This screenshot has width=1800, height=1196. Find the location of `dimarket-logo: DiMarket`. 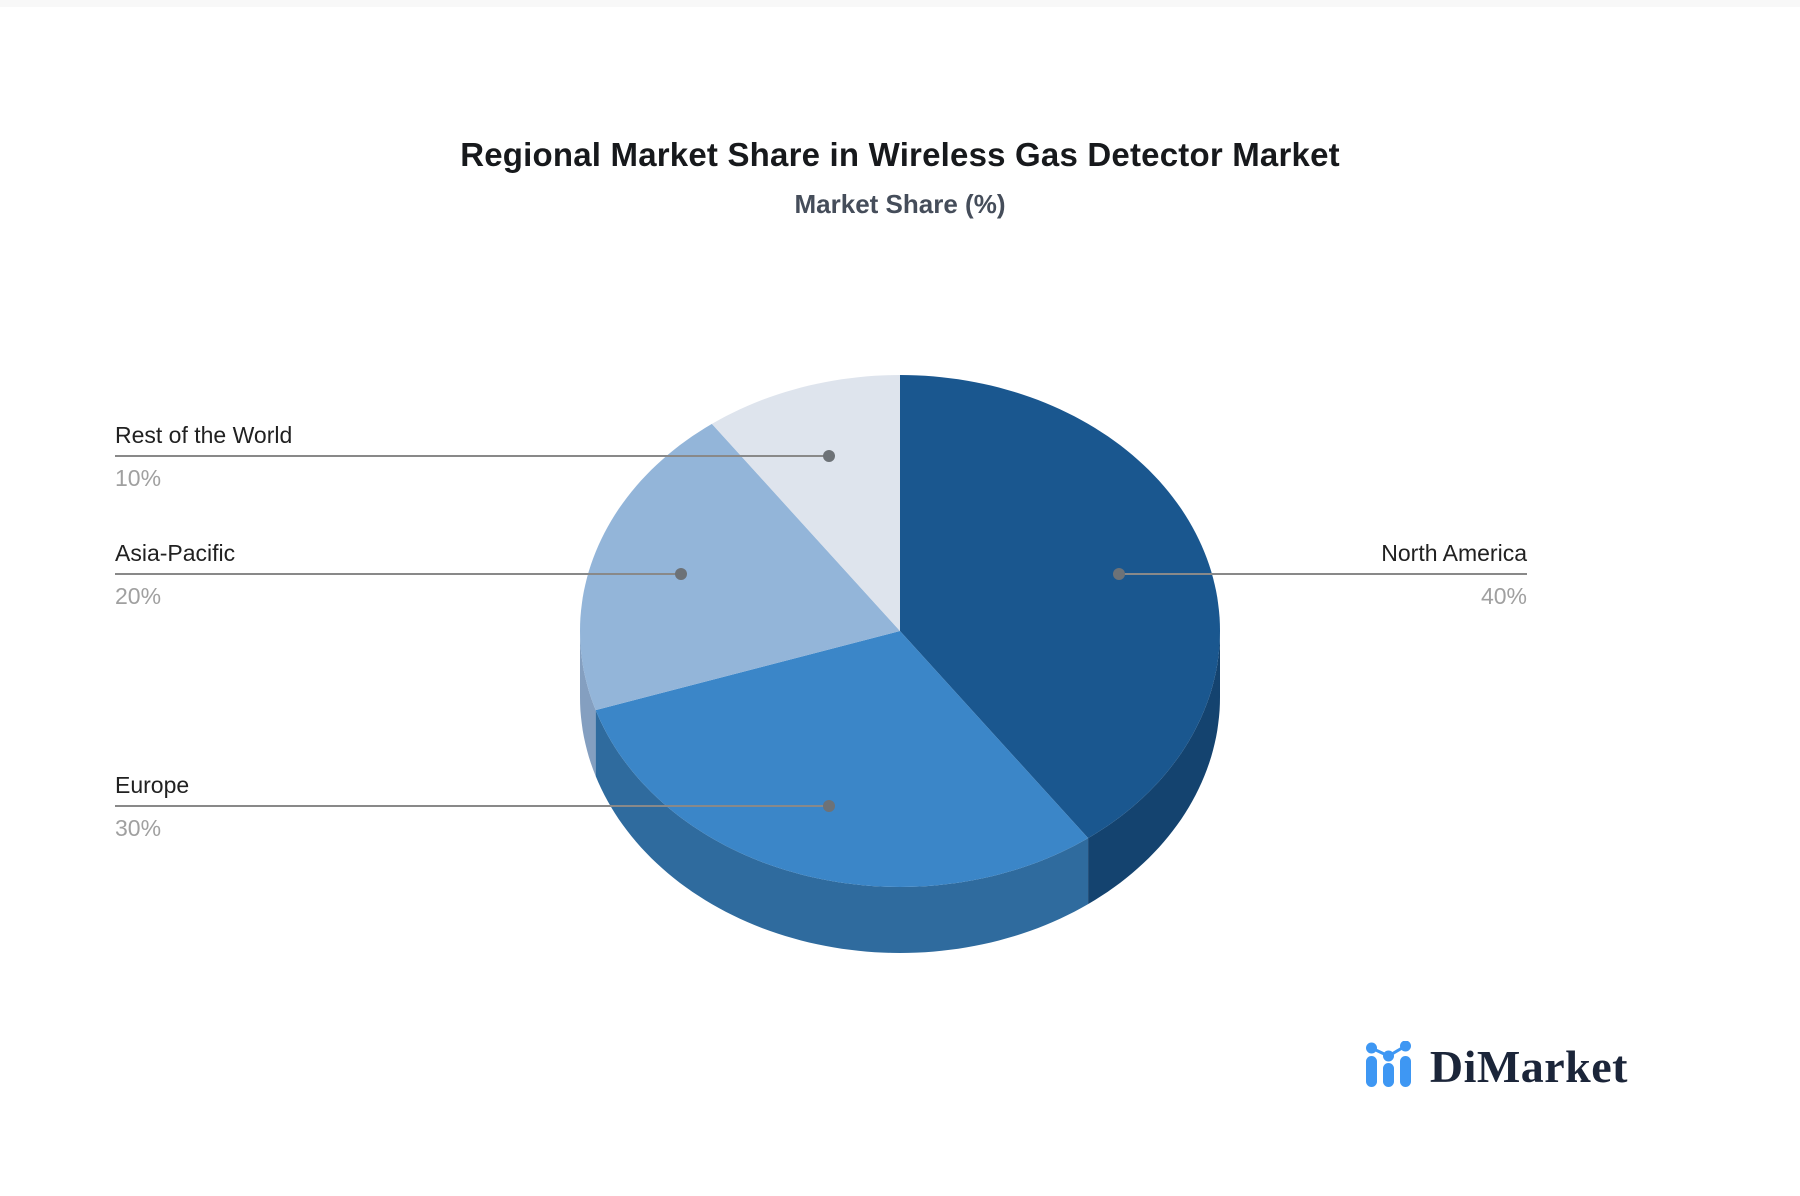

dimarket-logo: DiMarket is located at coordinates (1495, 1067).